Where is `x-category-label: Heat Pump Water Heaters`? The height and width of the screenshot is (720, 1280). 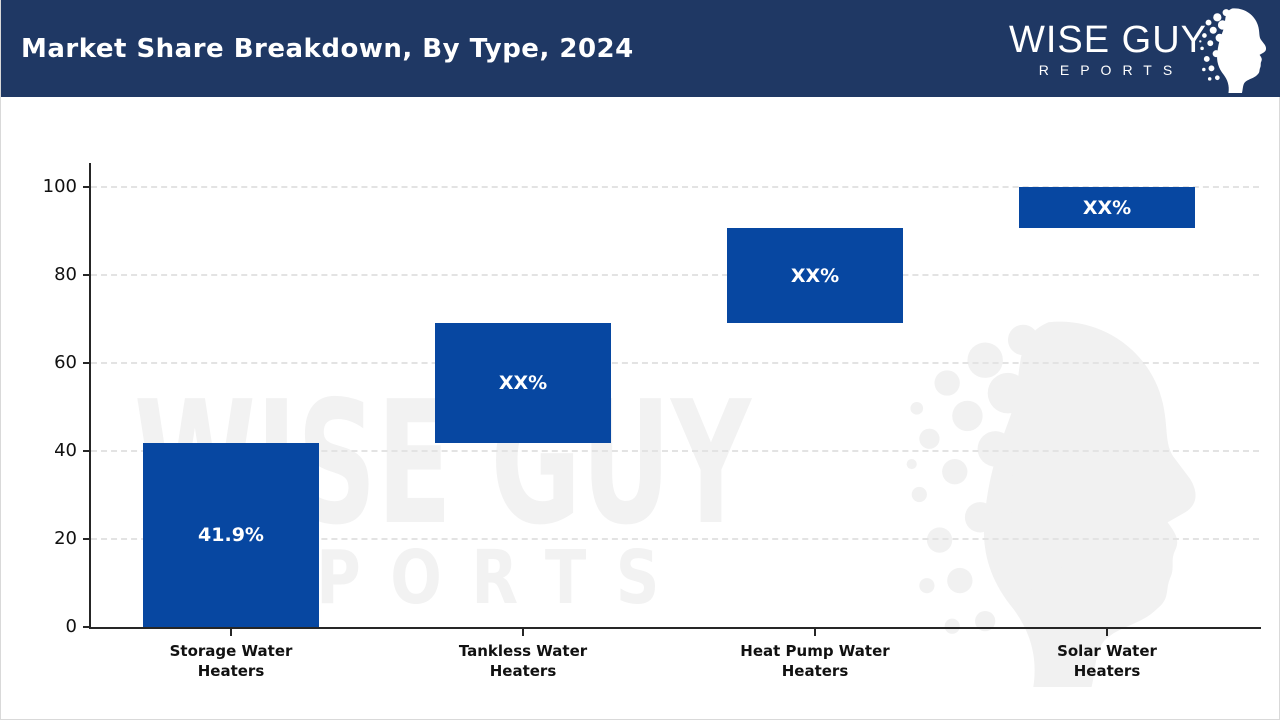 x-category-label: Heat Pump Water Heaters is located at coordinates (815, 661).